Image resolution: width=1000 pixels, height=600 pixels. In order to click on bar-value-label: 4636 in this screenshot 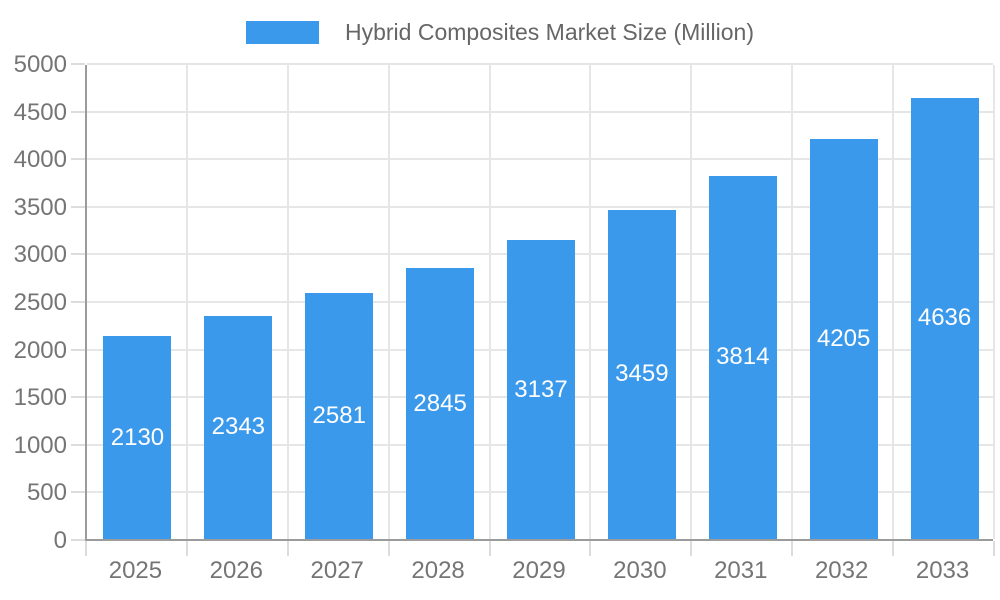, I will do `click(944, 318)`.